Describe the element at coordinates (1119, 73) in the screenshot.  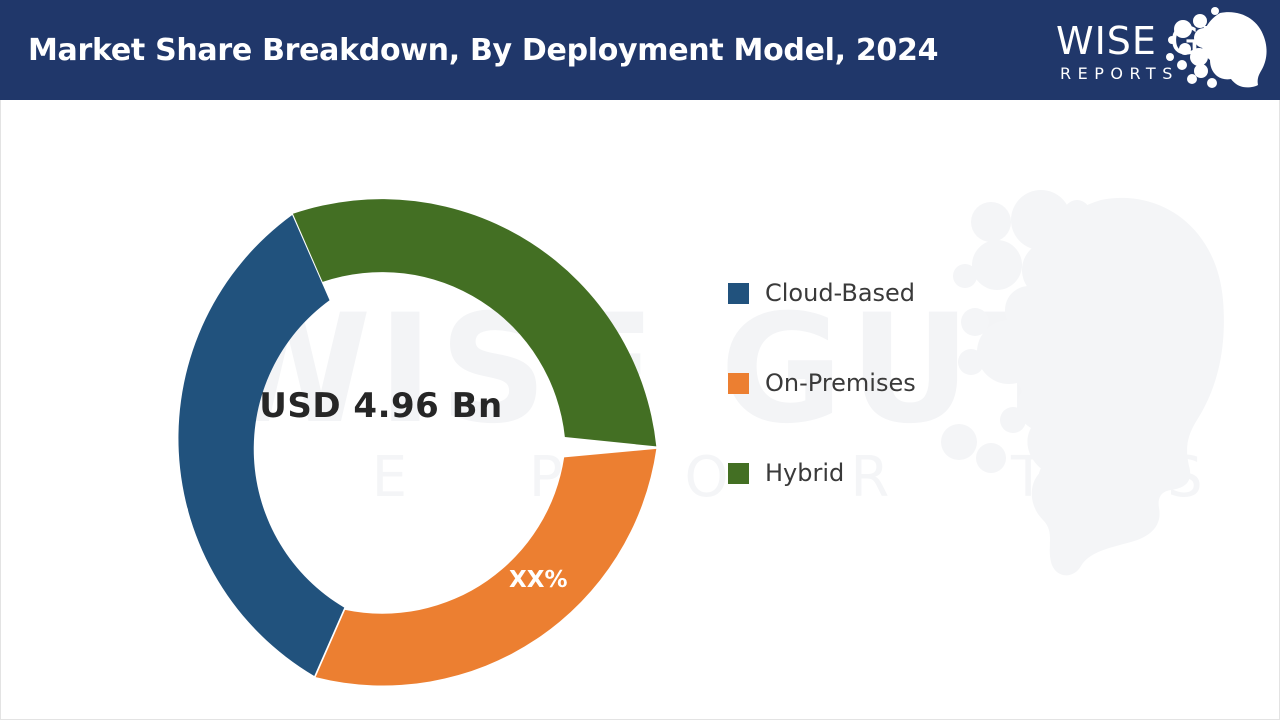
I see `svg-text: REPORTS` at that location.